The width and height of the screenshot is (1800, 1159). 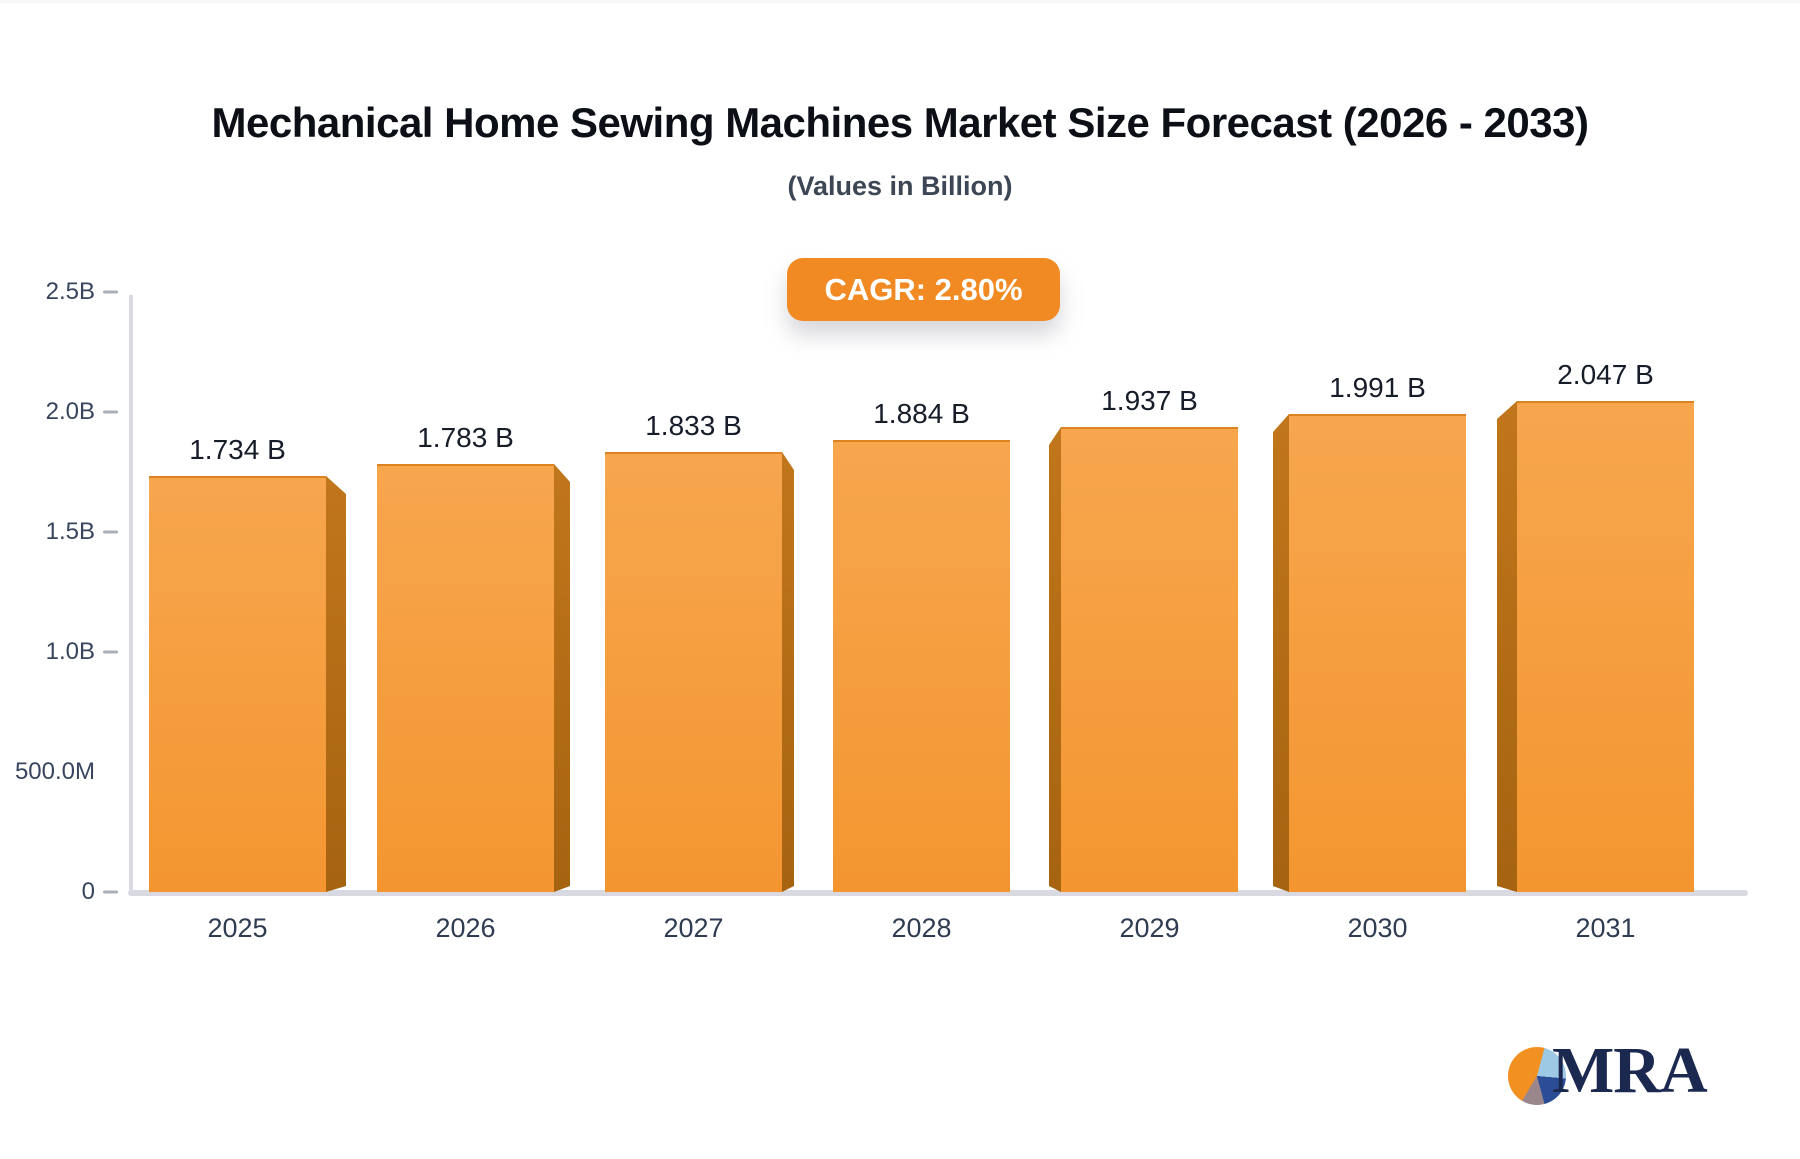 What do you see at coordinates (237, 928) in the screenshot?
I see `x-axis-label: 2025` at bounding box center [237, 928].